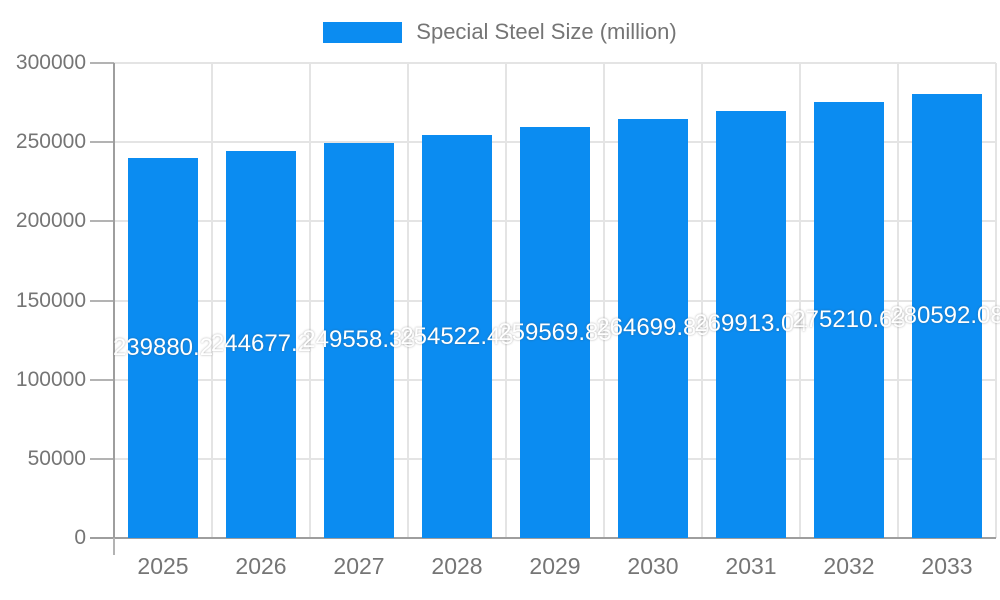  Describe the element at coordinates (80, 537) in the screenshot. I see `y-axis-label: 0` at that location.